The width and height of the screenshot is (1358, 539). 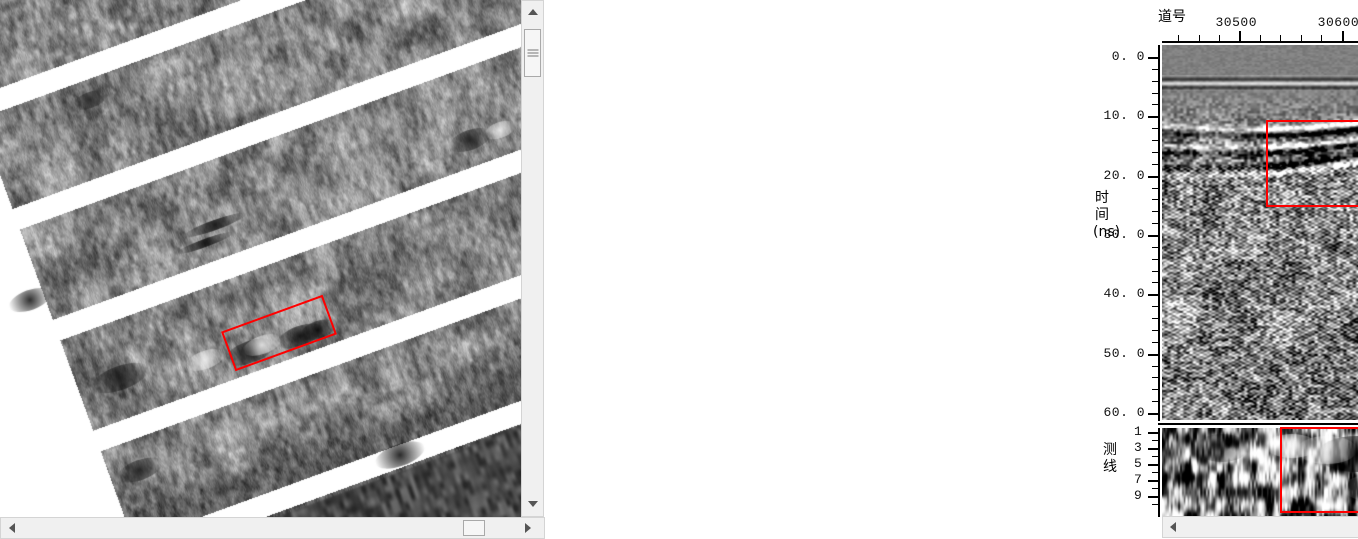 What do you see at coordinates (474, 528) in the screenshot?
I see `horizontal-scroll-thumb` at bounding box center [474, 528].